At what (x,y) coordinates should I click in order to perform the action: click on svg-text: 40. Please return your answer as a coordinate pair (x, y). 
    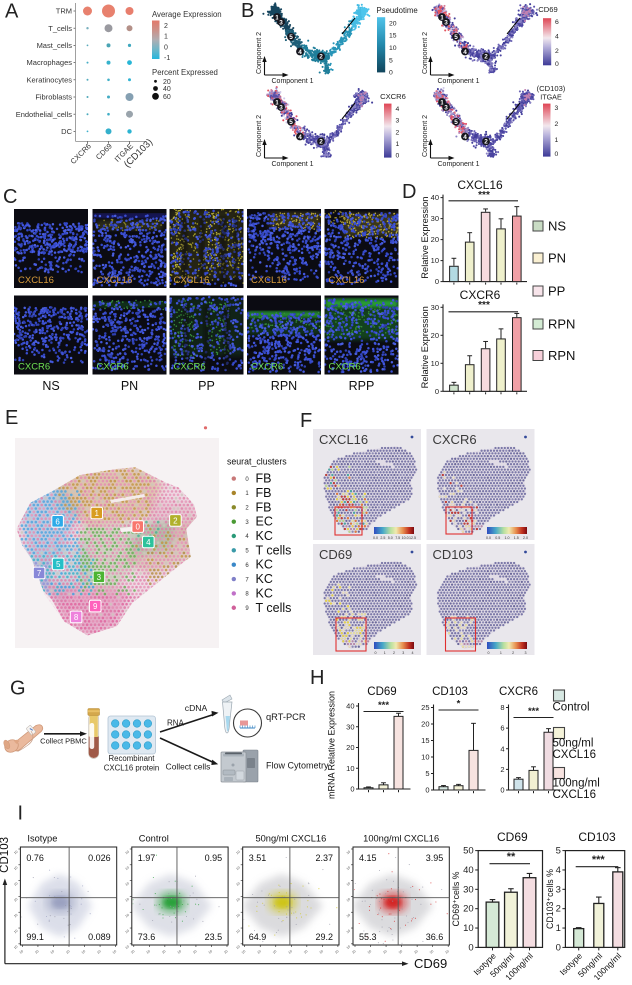
    Looking at the image, I should click on (350, 706).